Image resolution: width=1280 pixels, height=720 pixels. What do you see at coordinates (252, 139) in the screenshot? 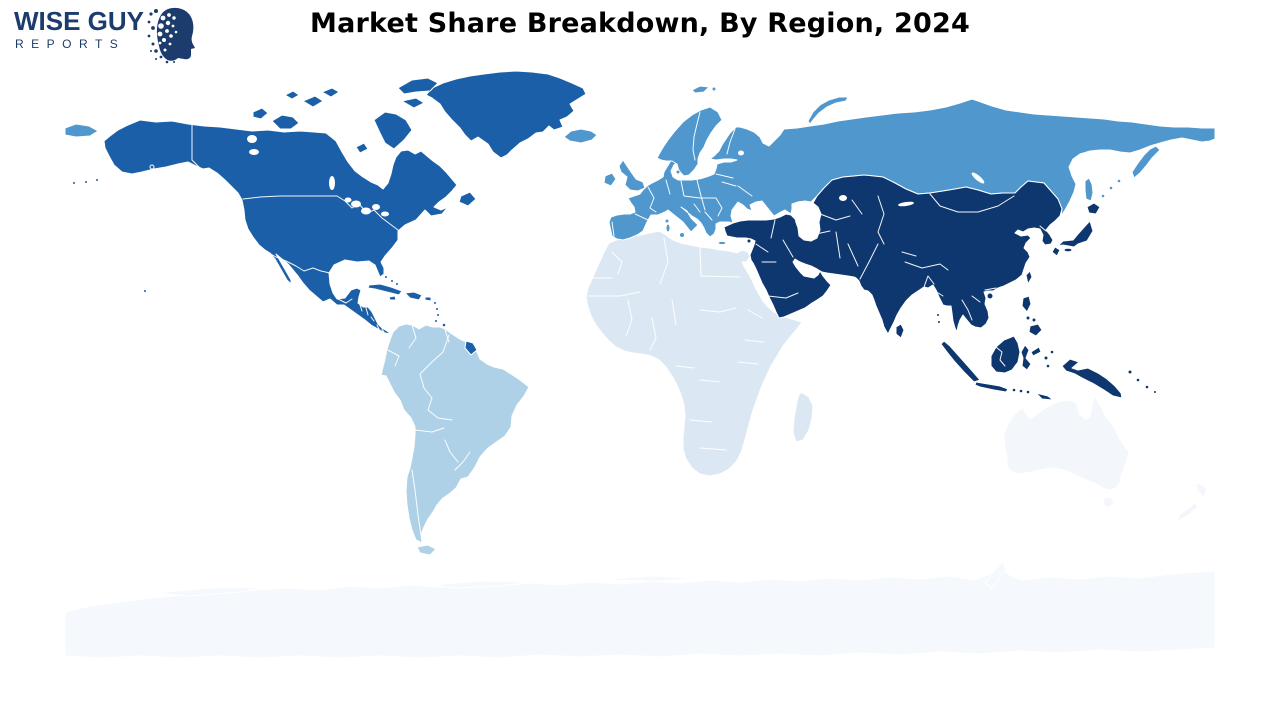
I see `great-bear-lake` at bounding box center [252, 139].